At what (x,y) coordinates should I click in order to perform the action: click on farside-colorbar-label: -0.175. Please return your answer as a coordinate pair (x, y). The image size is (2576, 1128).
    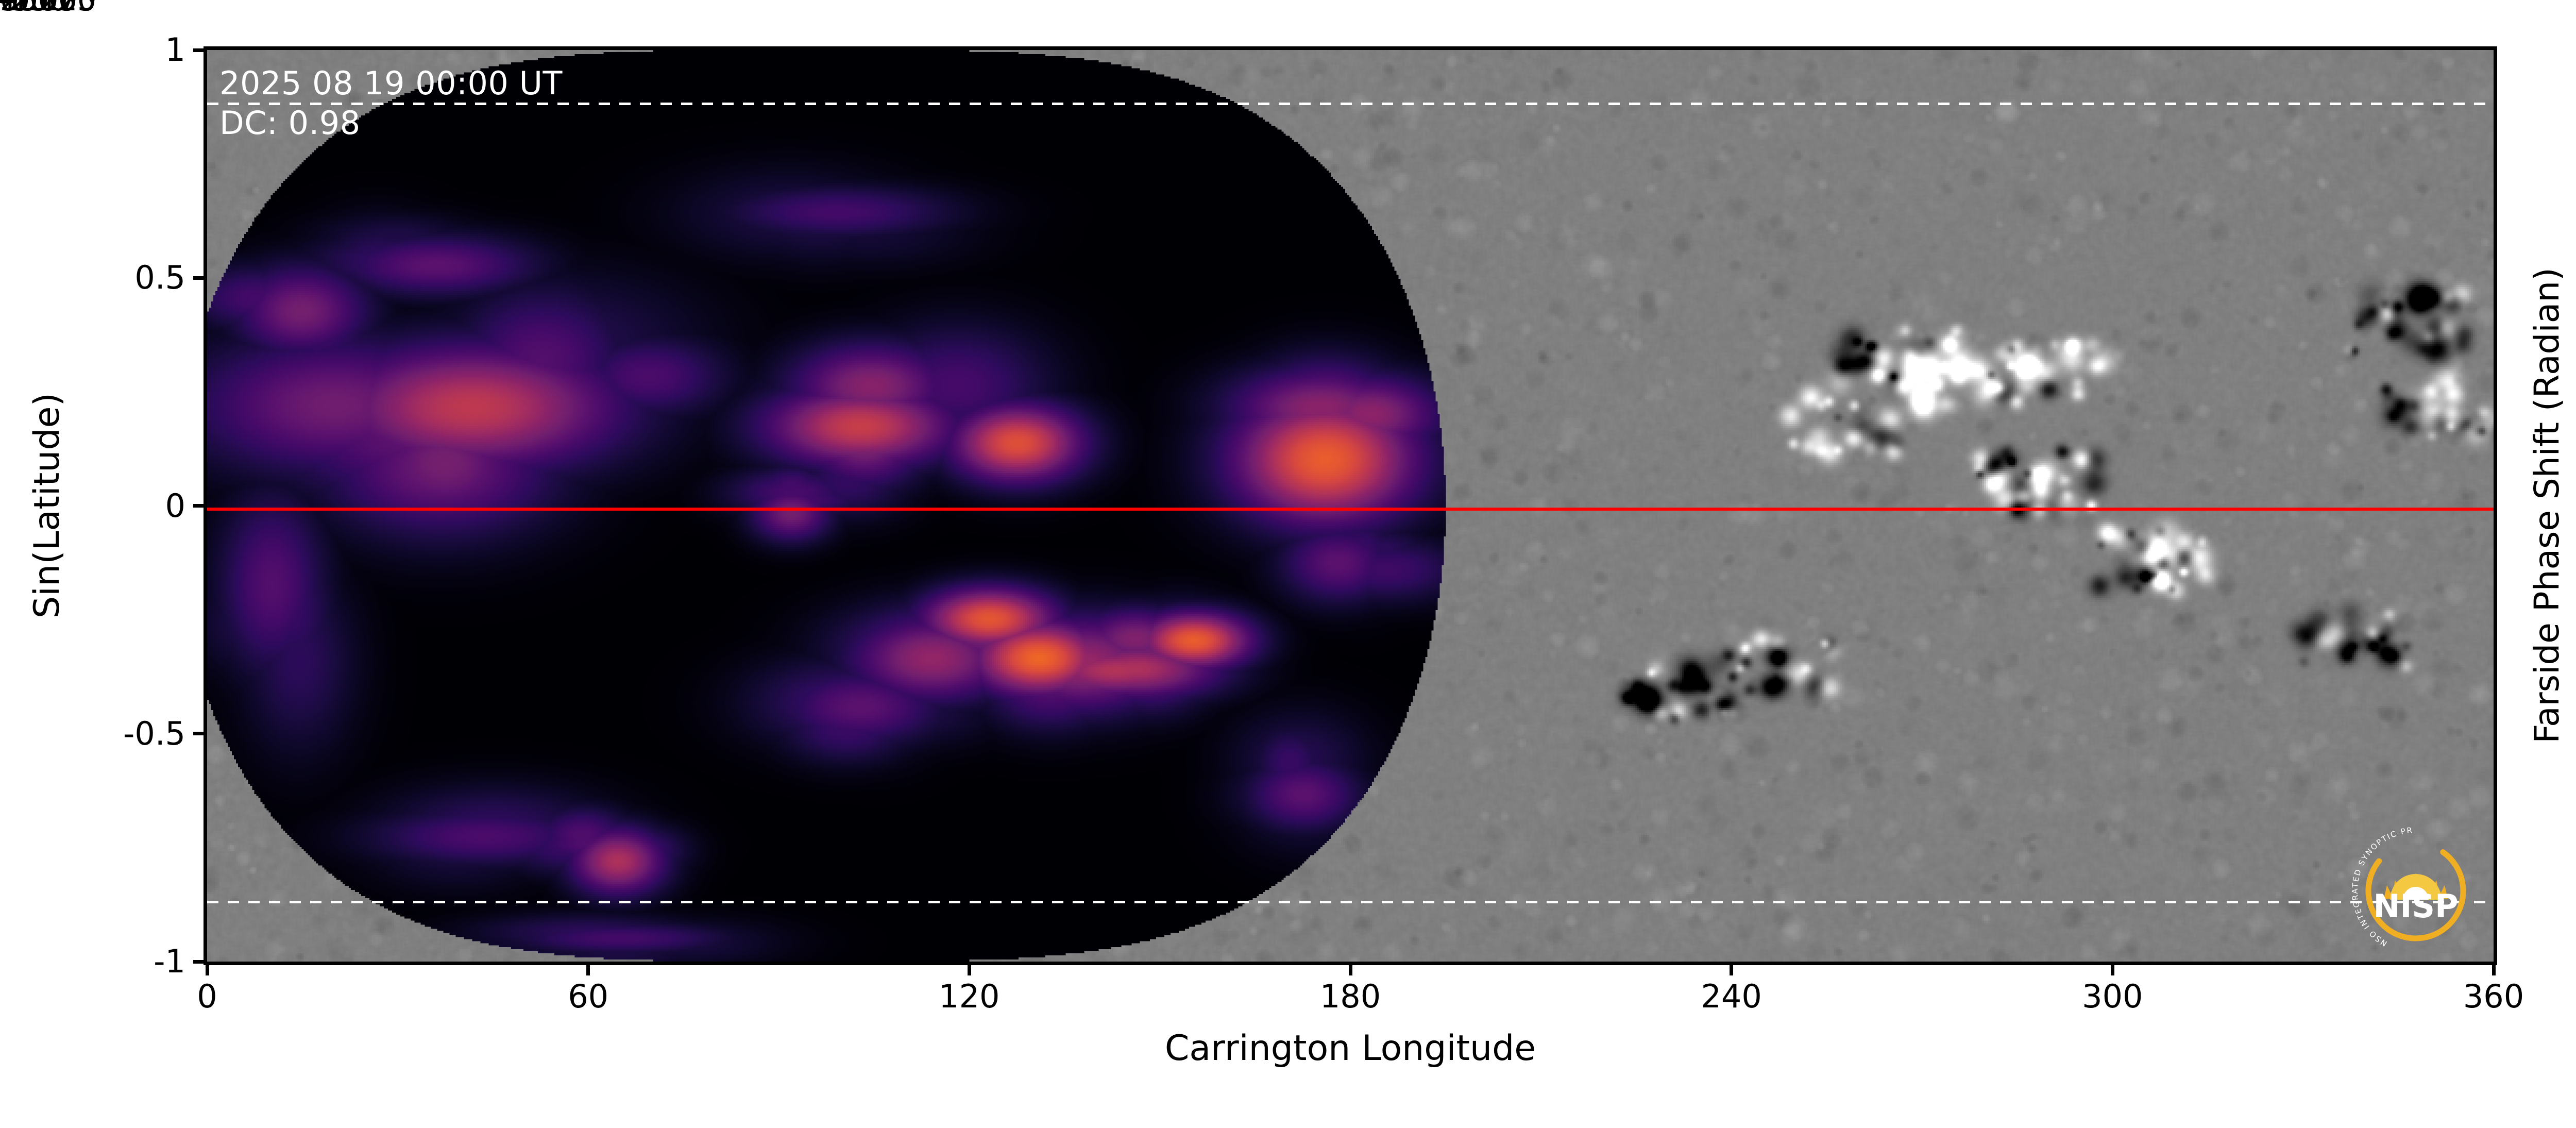
    Looking at the image, I should click on (48, 9).